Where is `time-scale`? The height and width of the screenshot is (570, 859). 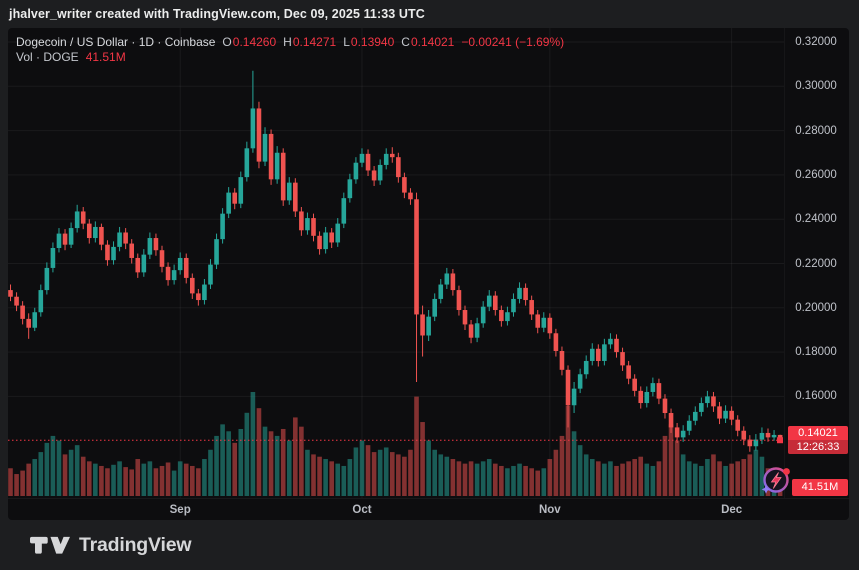
time-scale is located at coordinates (428, 509).